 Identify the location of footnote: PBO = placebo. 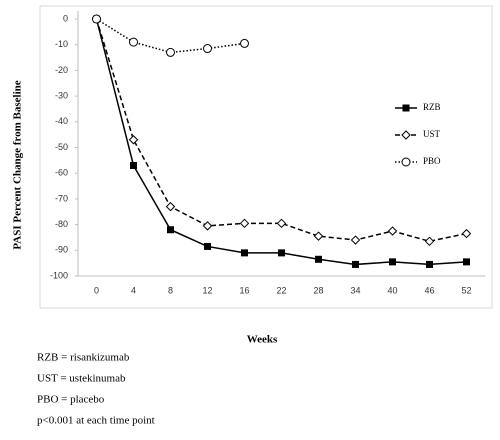
(71, 400).